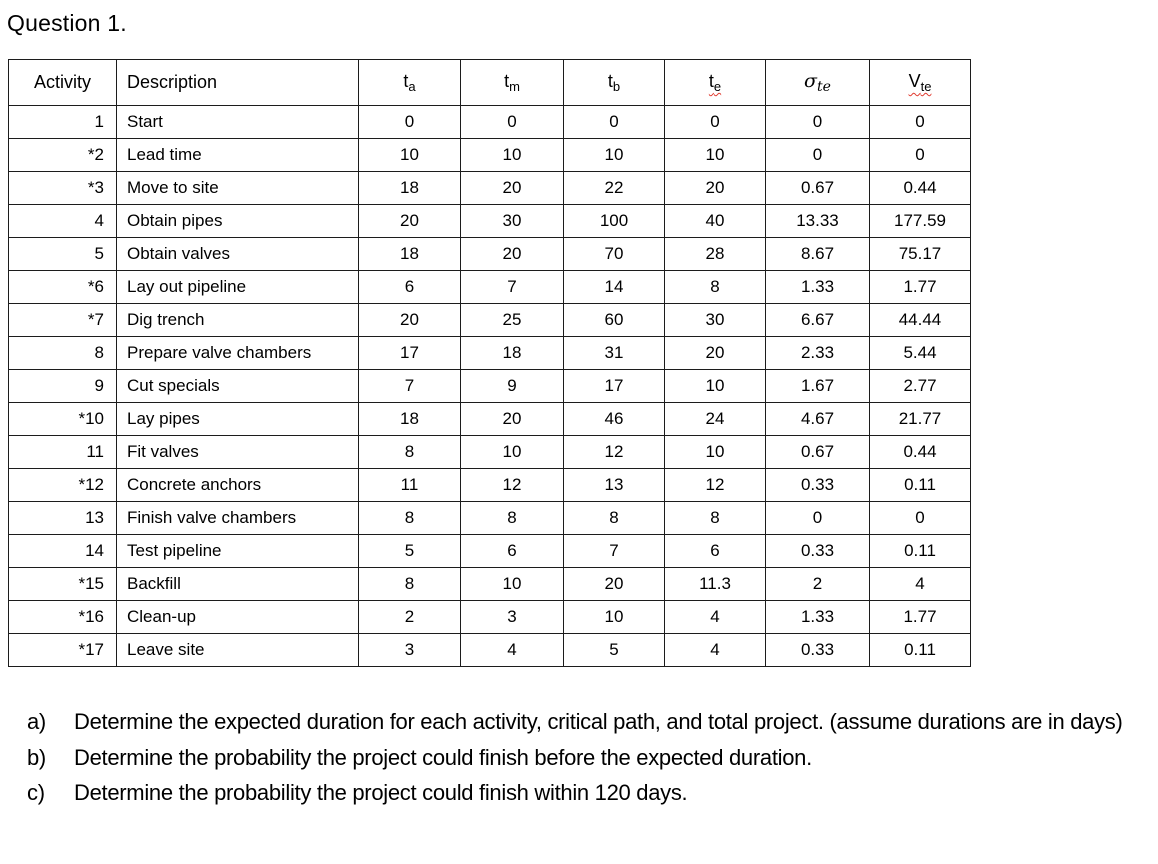 Image resolution: width=1158 pixels, height=864 pixels. I want to click on tb-cell: 70, so click(614, 254).